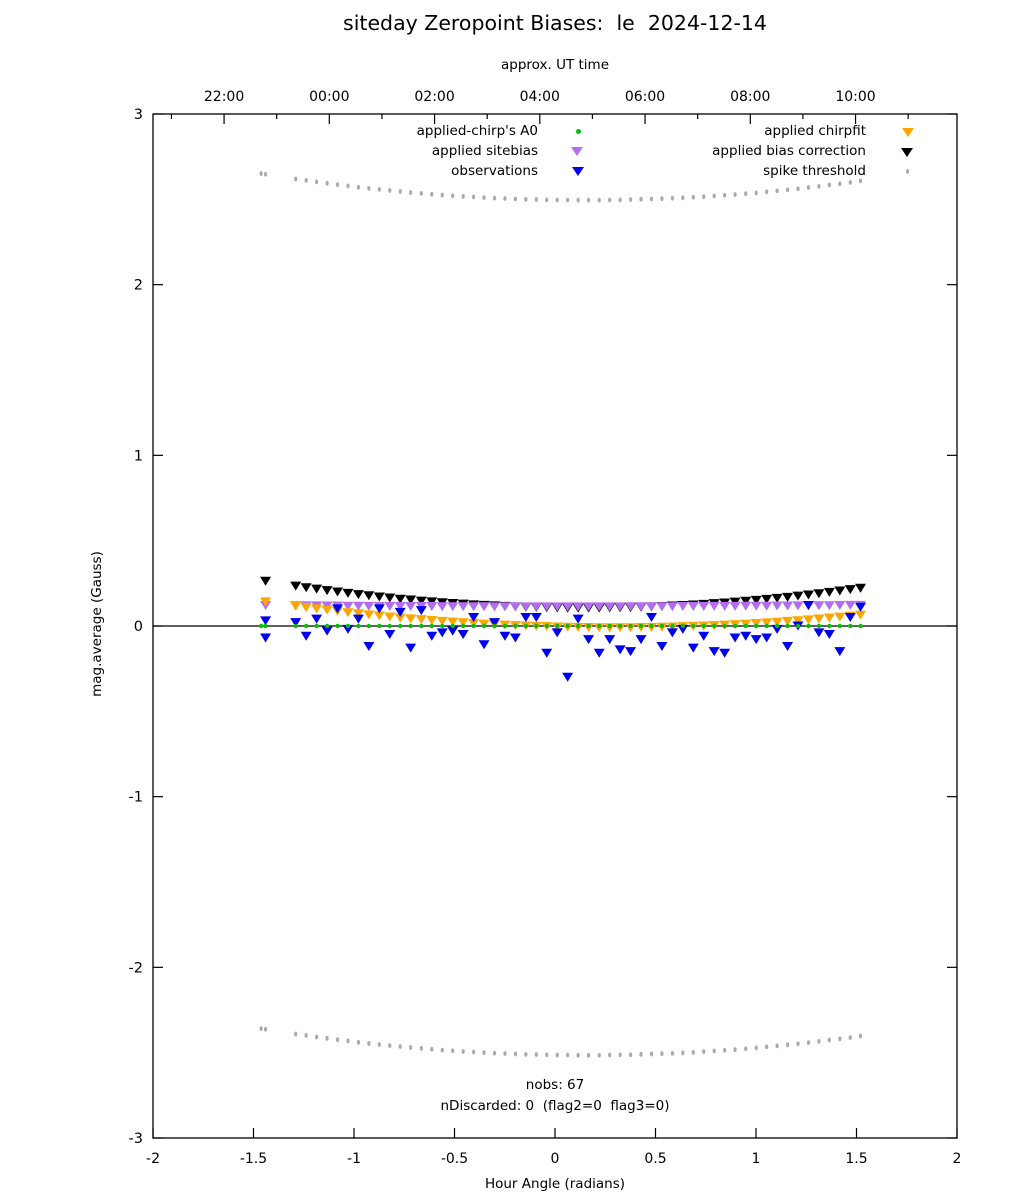 The height and width of the screenshot is (1200, 1024). What do you see at coordinates (907, 152) in the screenshot?
I see `legend-marker-black-triangle-icon` at bounding box center [907, 152].